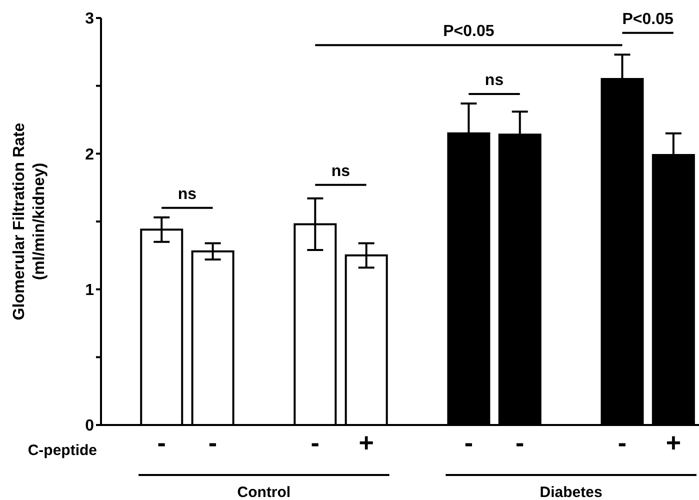  I want to click on y-tick-label: 2, so click(89, 155).